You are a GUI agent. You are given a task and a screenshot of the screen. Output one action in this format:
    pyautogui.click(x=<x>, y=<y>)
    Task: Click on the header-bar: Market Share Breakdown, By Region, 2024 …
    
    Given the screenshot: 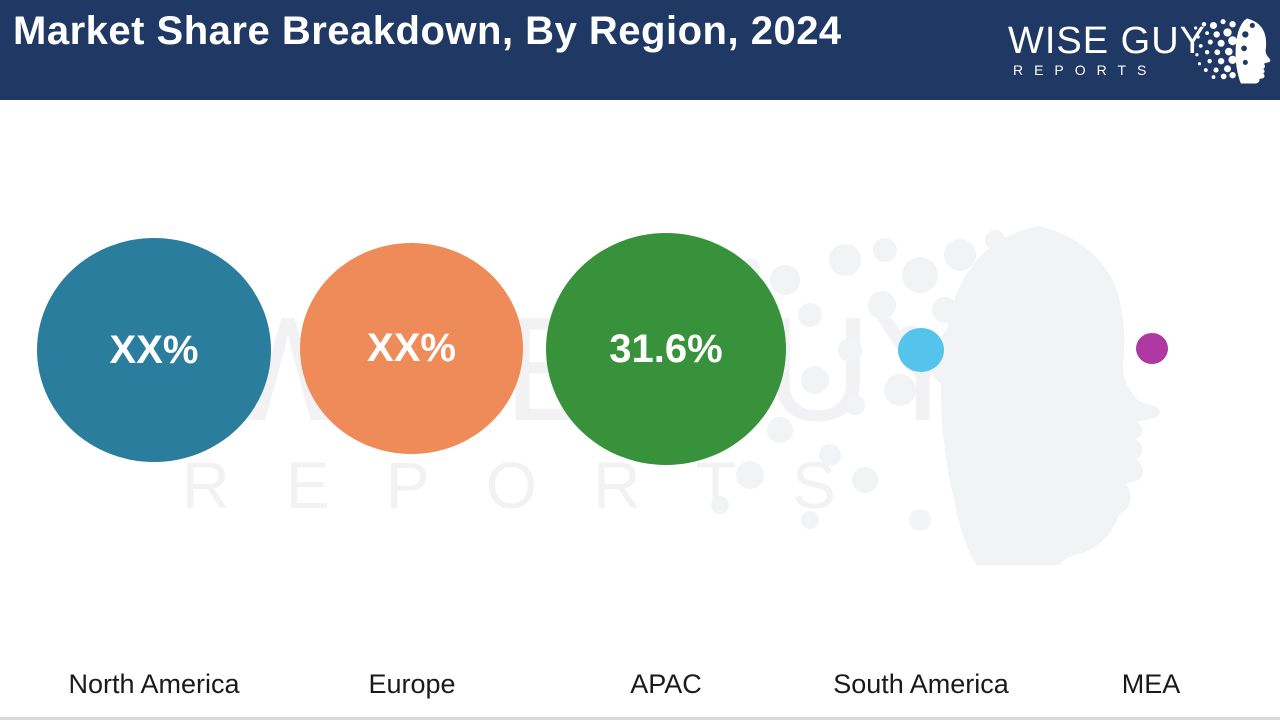 What is the action you would take?
    pyautogui.click(x=640, y=50)
    